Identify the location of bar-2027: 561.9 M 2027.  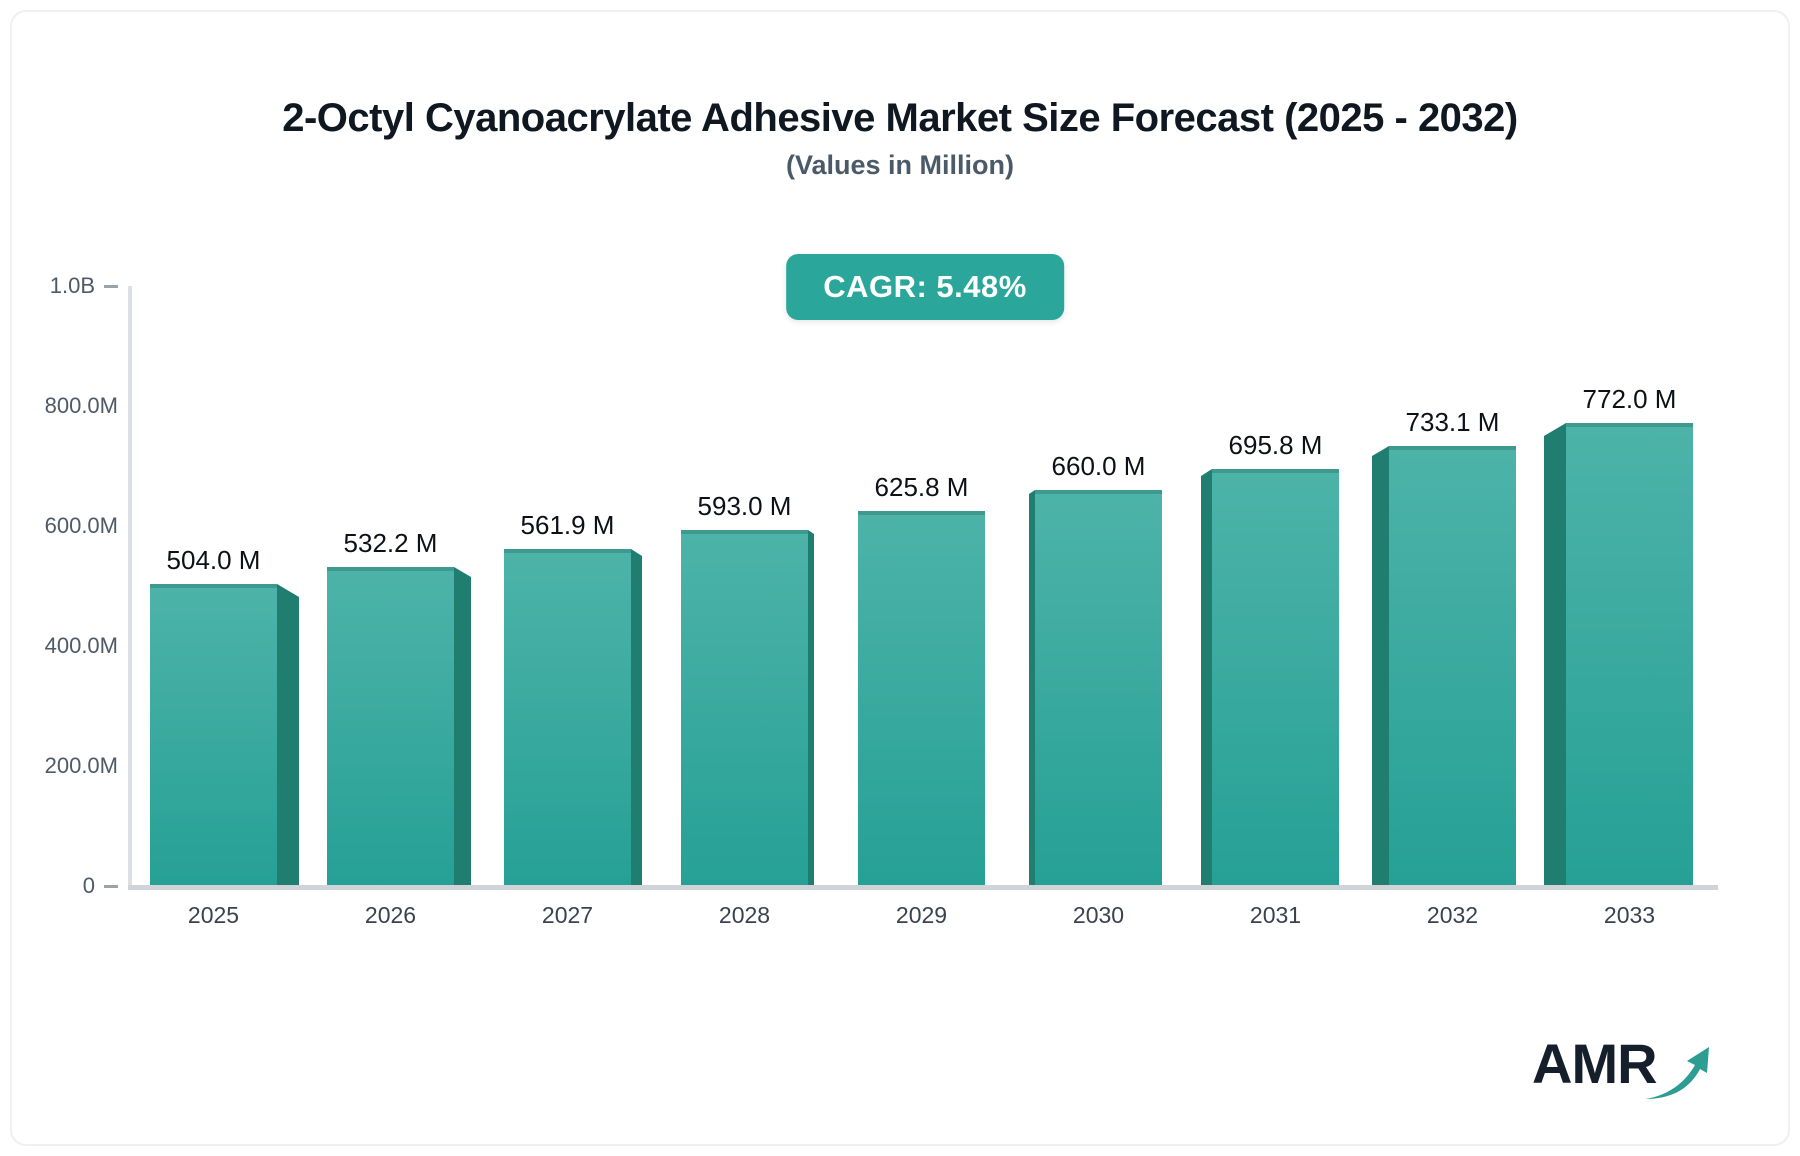
(573, 719).